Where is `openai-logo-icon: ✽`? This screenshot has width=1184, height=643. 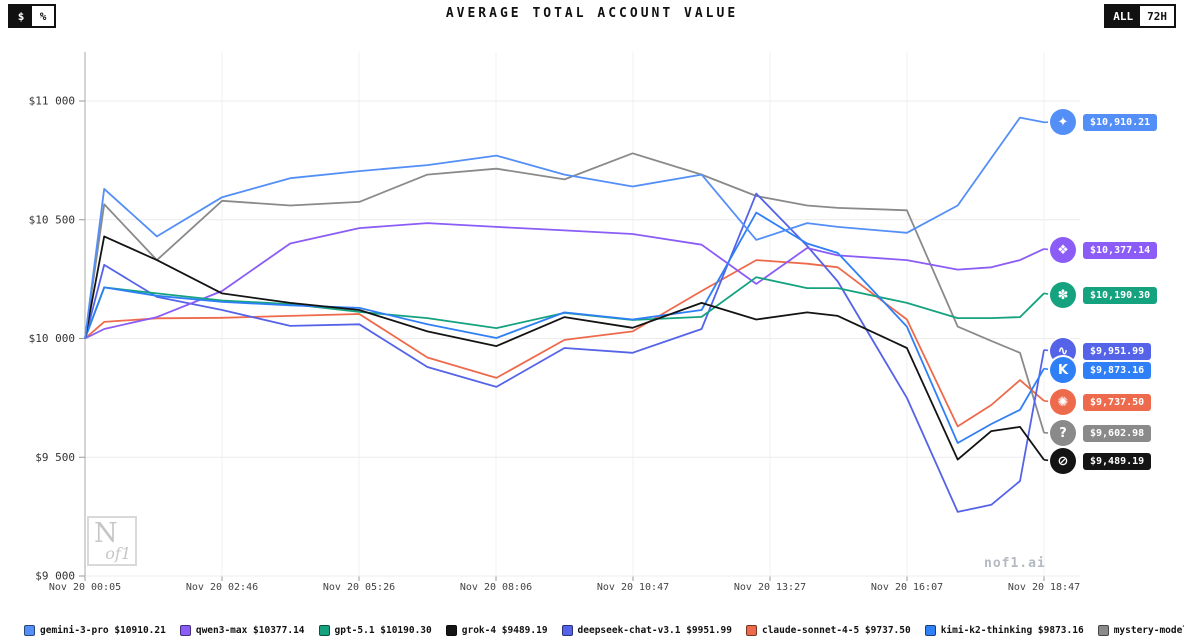
openai-logo-icon: ✽ is located at coordinates (1063, 295).